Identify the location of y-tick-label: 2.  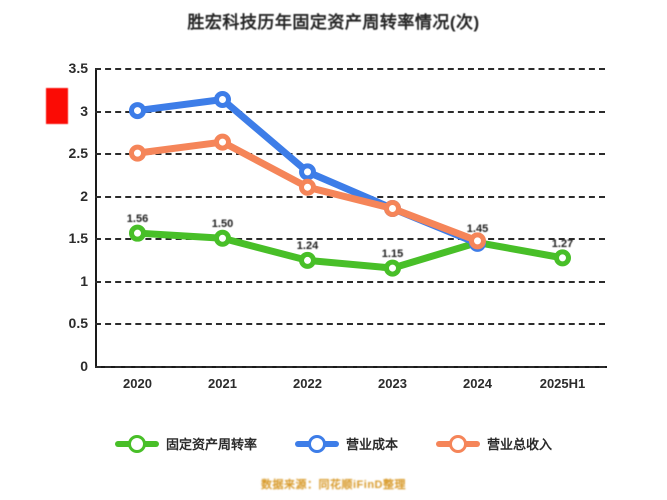
(84, 195).